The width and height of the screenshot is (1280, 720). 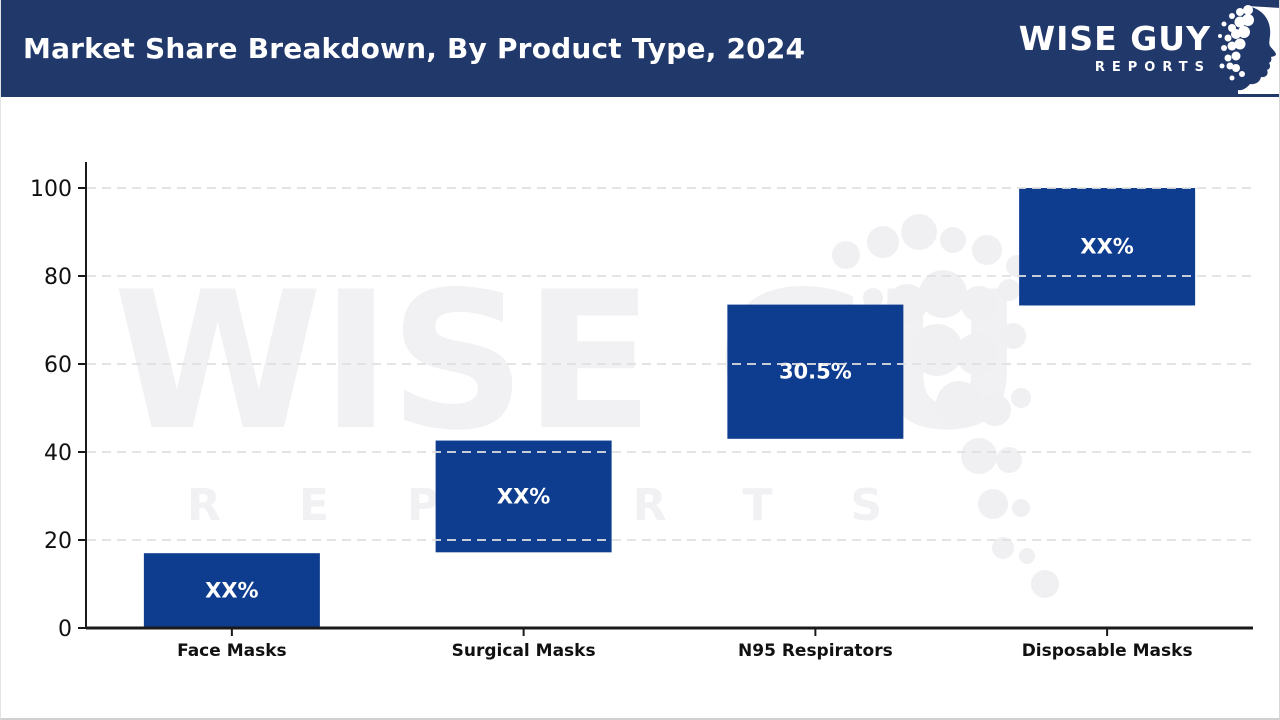 I want to click on x-category-label: Disposable Masks, so click(x=1107, y=651).